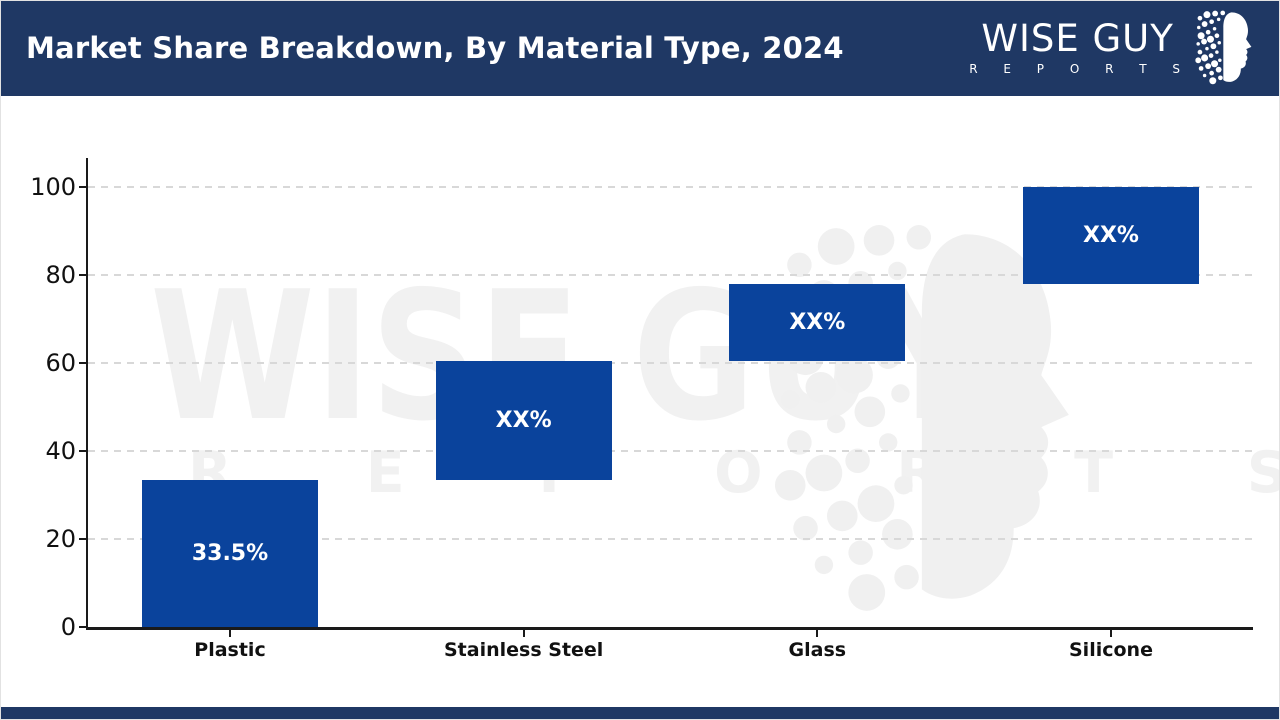  Describe the element at coordinates (53, 187) in the screenshot. I see `y-axis-tick-label: 100` at that location.